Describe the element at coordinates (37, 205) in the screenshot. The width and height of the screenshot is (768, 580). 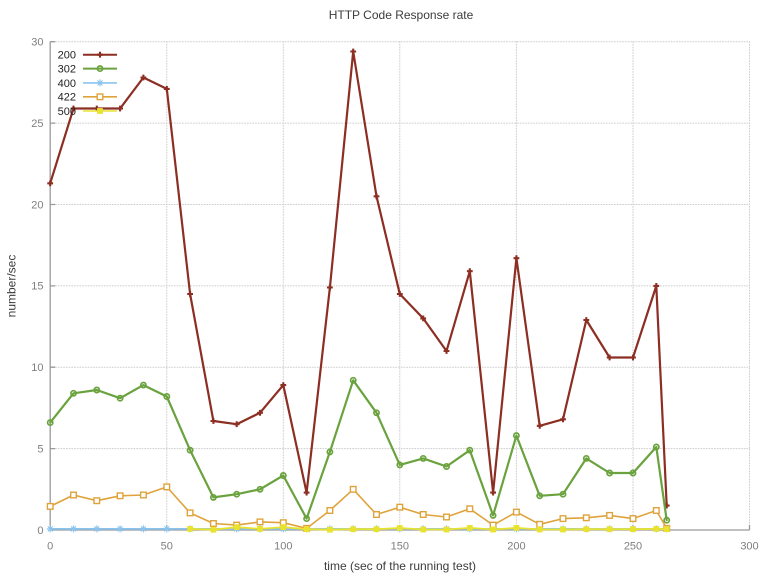
I see `svg-text: 20` at that location.